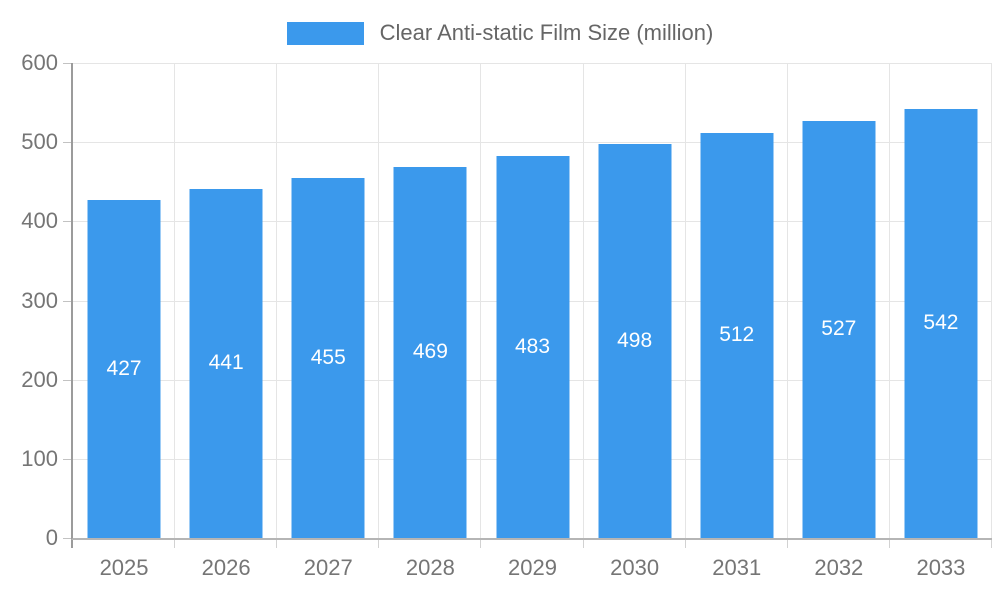 This screenshot has height=600, width=1000. Describe the element at coordinates (39, 379) in the screenshot. I see `y-axis-label: 200` at that location.